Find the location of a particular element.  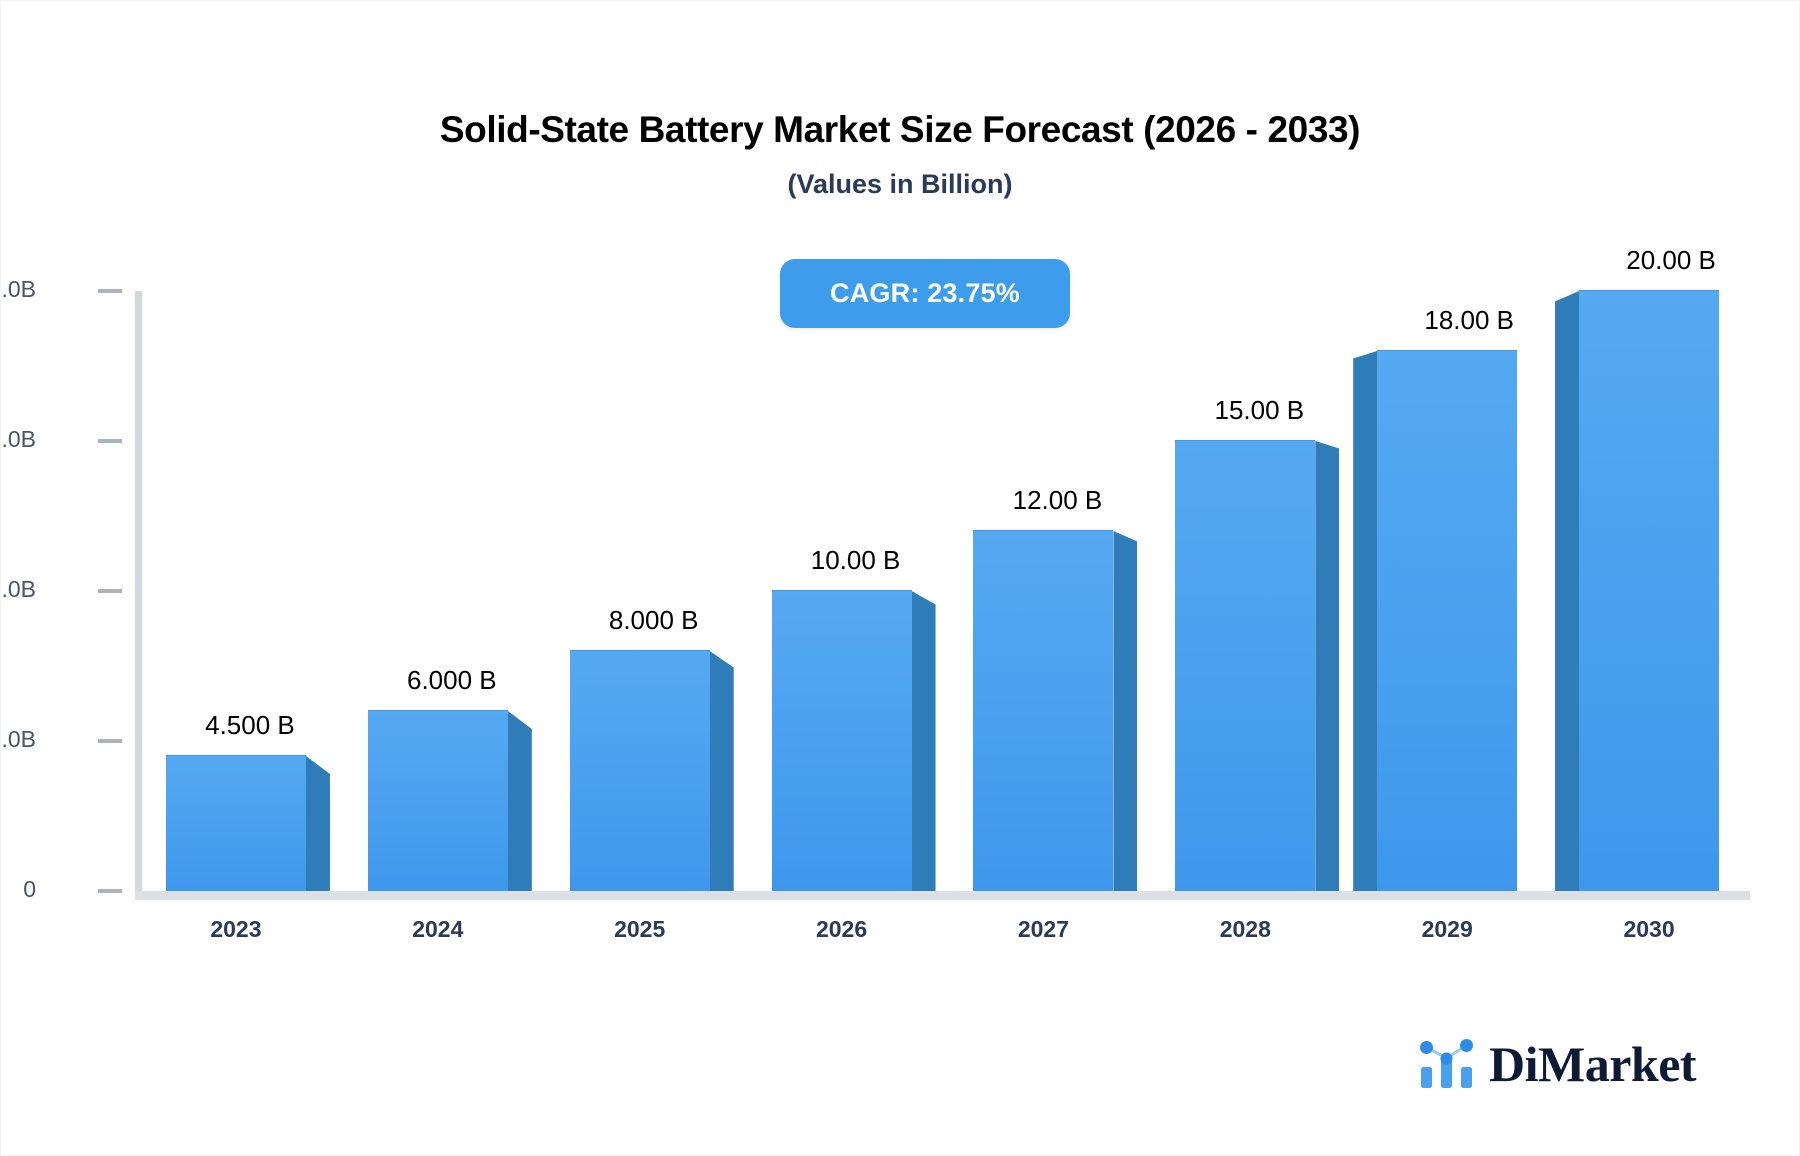

bar-2025 is located at coordinates (651, 770).